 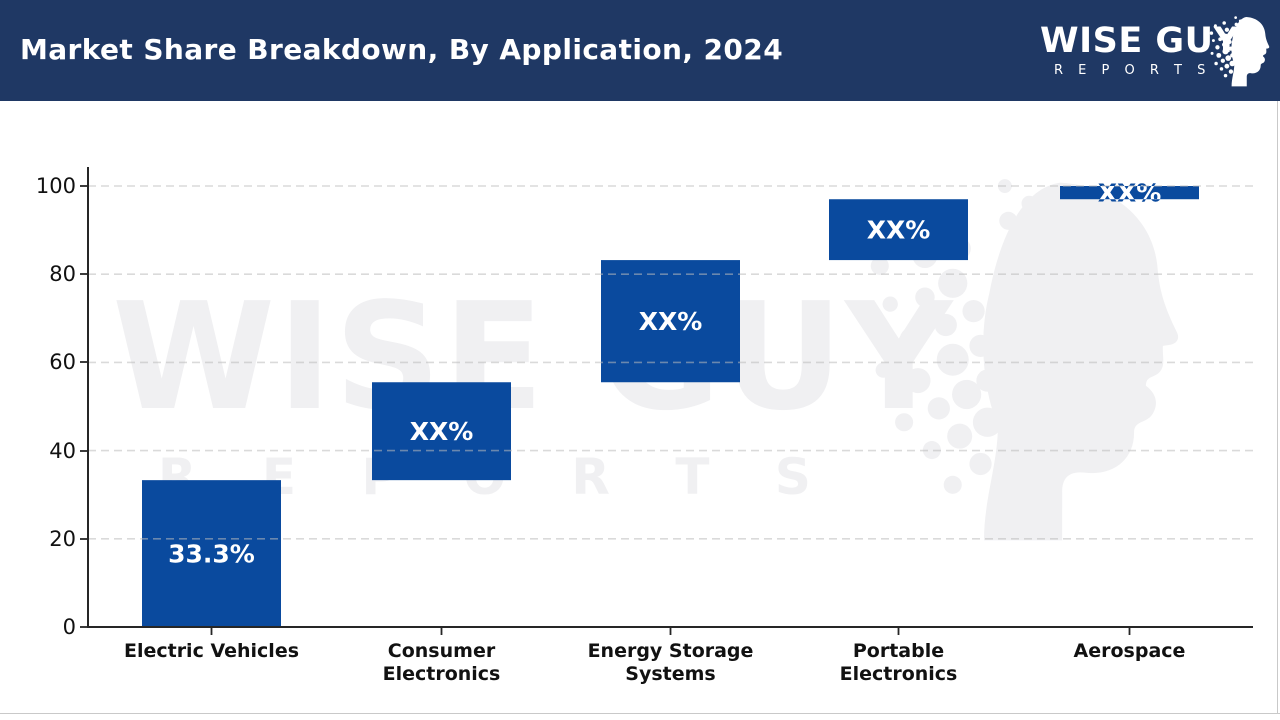 I want to click on bar-label-2: XX%, so click(x=671, y=321).